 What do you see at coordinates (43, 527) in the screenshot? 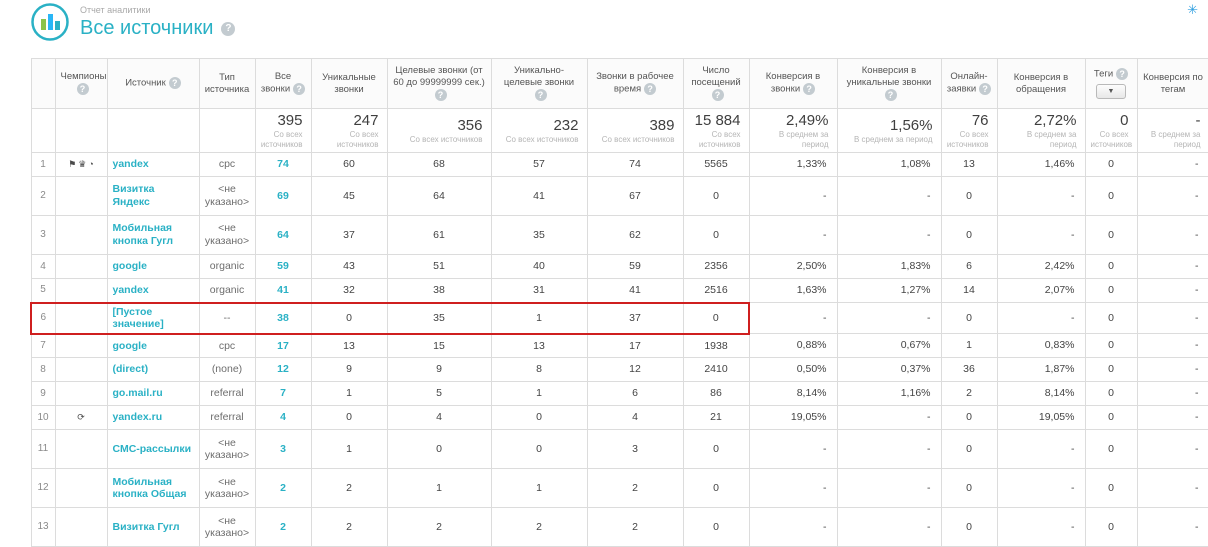
I see `cell-row-number: 13` at bounding box center [43, 527].